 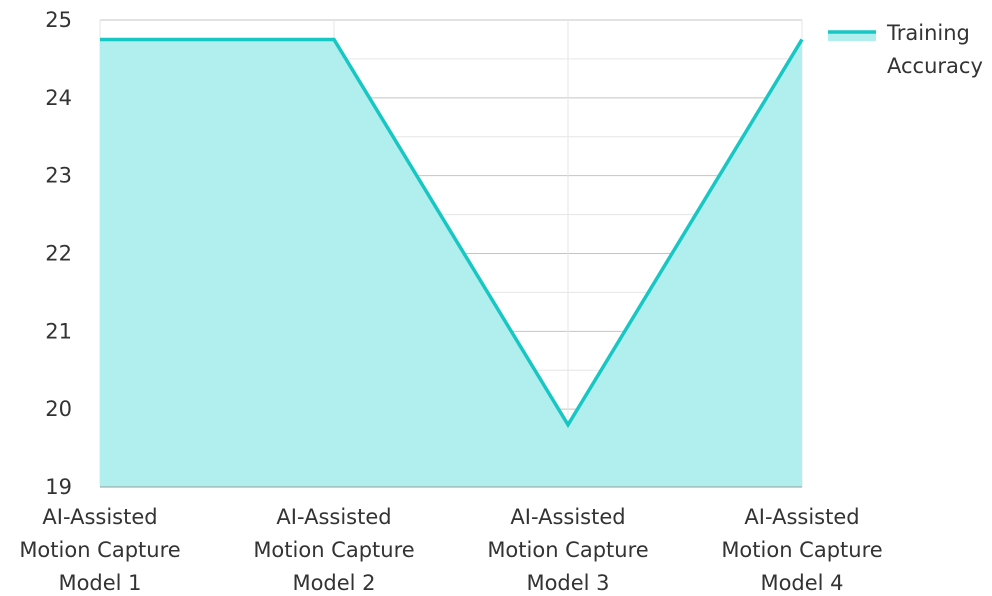 What do you see at coordinates (58, 176) in the screenshot?
I see `y-tick-label: 23` at bounding box center [58, 176].